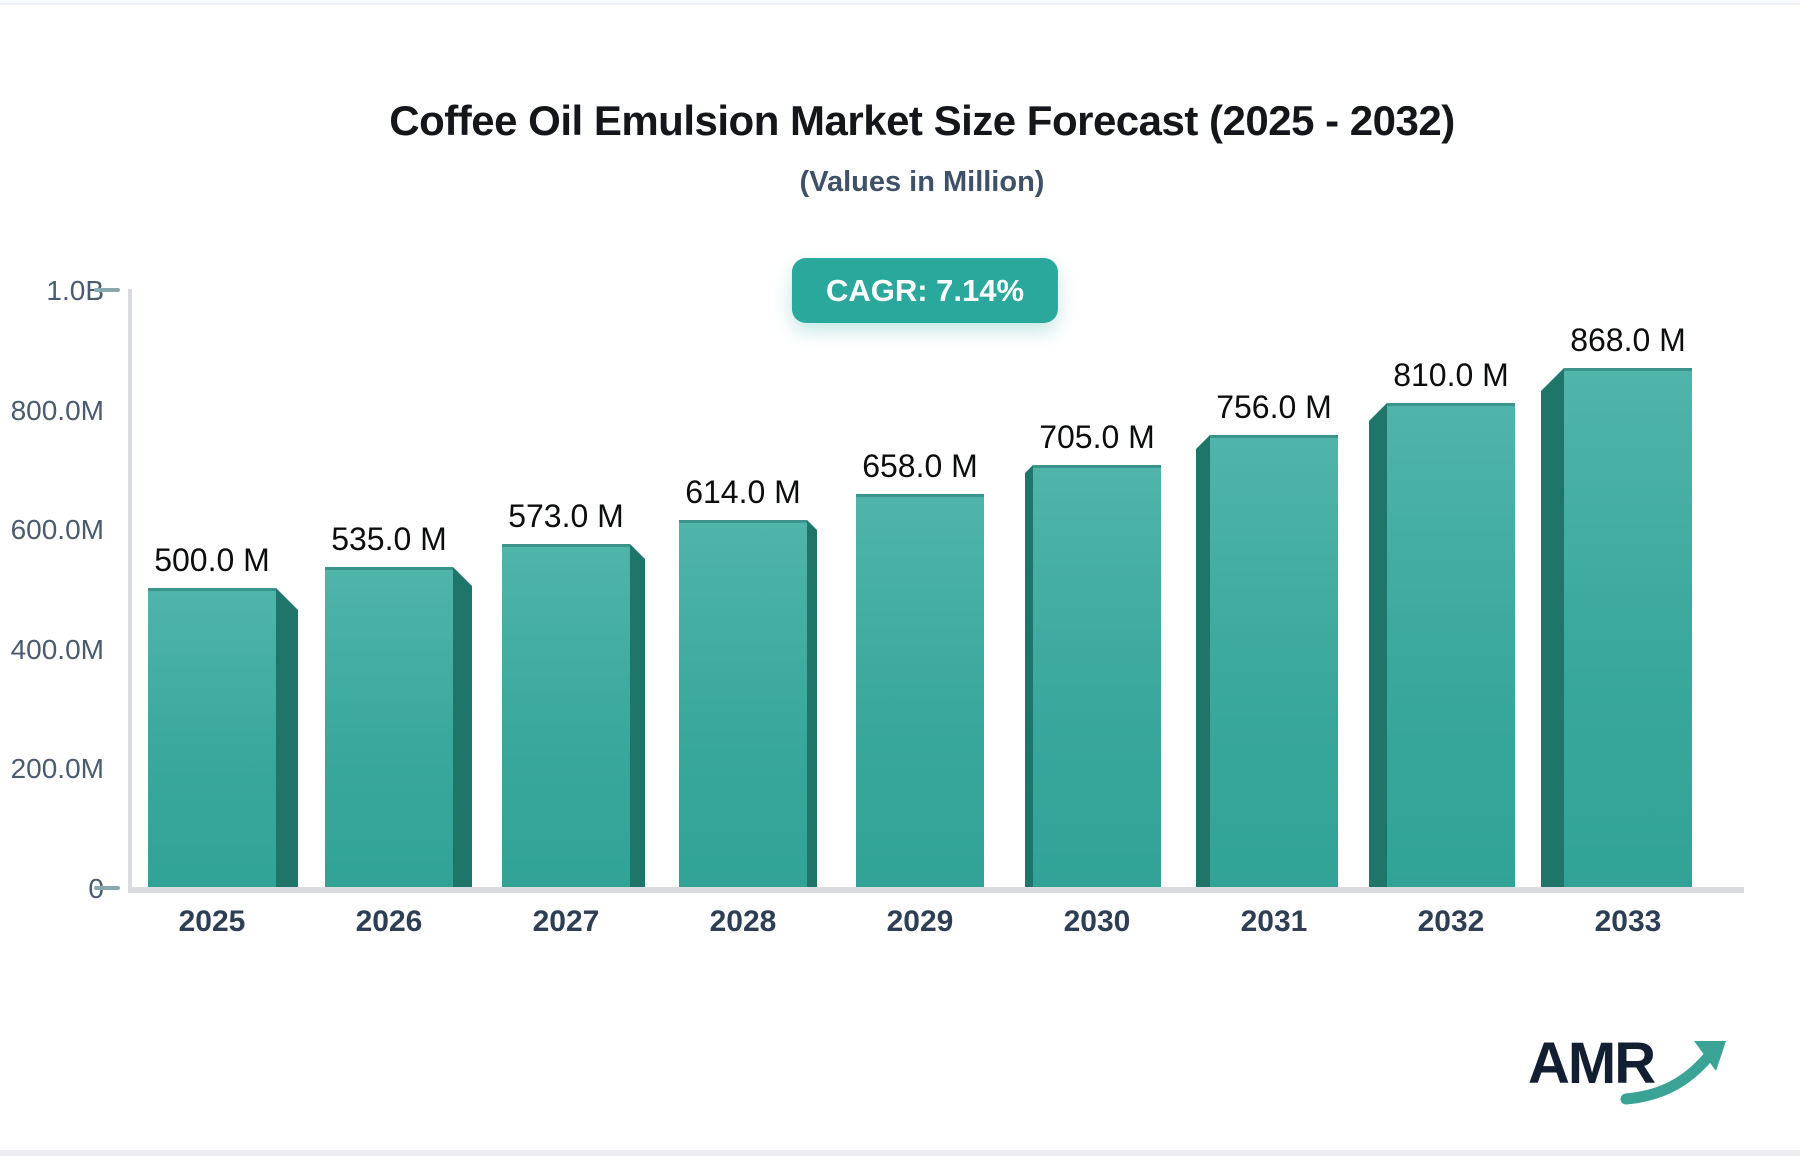  Describe the element at coordinates (389, 727) in the screenshot. I see `bar-2026` at that location.